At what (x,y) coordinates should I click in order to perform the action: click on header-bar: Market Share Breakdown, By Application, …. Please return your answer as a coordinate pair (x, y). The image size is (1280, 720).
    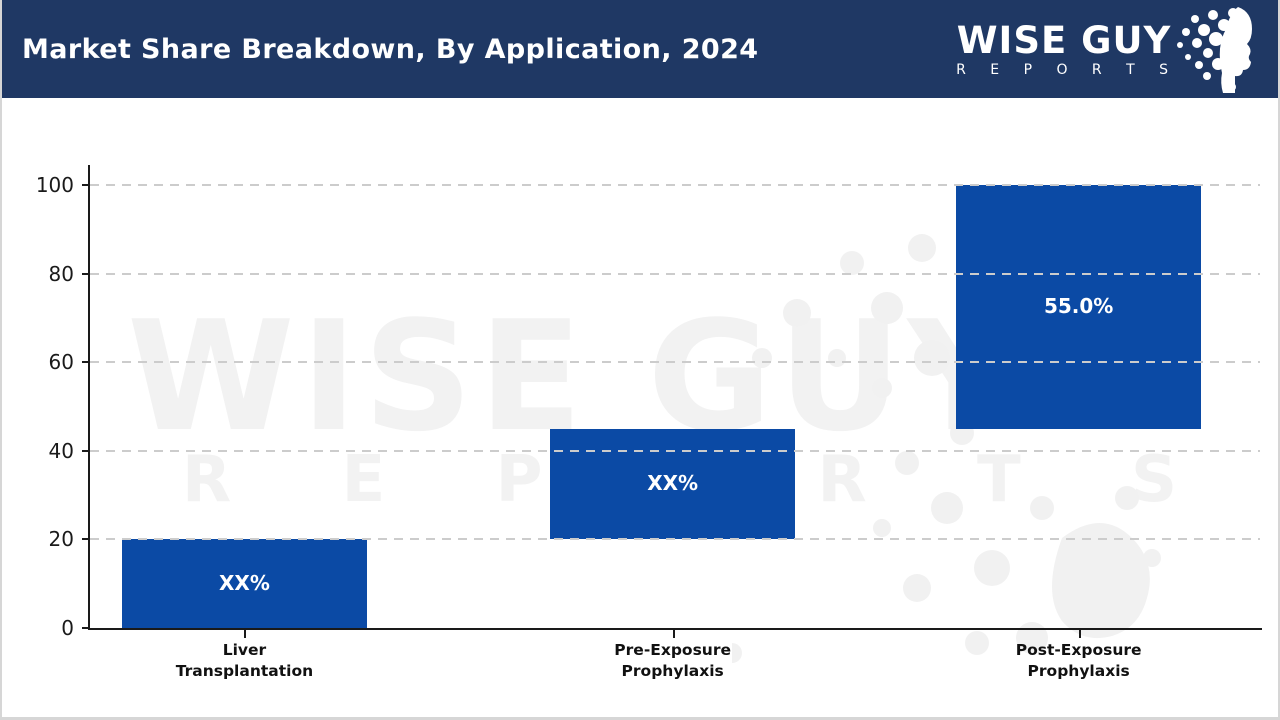
    Looking at the image, I should click on (640, 49).